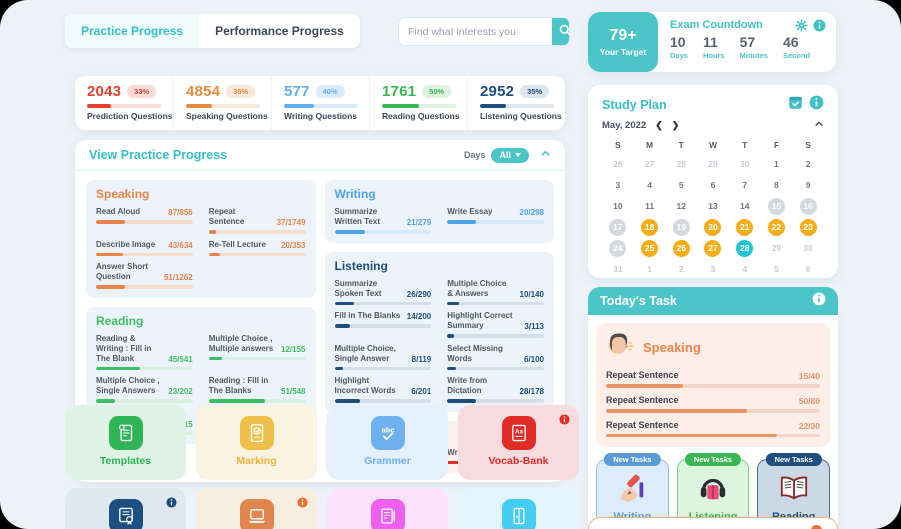 This screenshot has height=529, width=901. What do you see at coordinates (516, 103) in the screenshot?
I see `stat-listening-questions: 2952 35% Listening Questions` at bounding box center [516, 103].